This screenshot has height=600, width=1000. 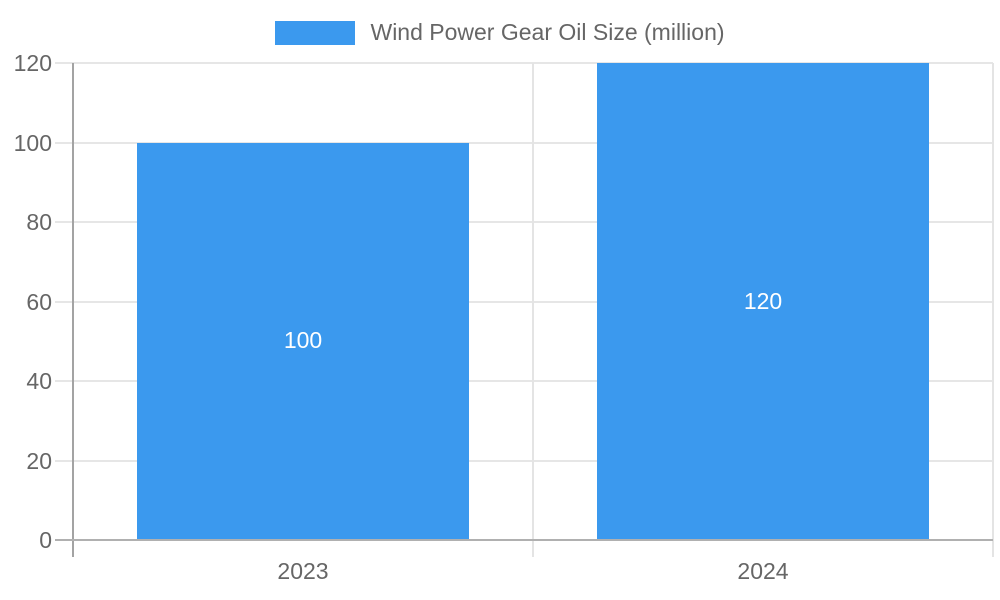 What do you see at coordinates (39, 460) in the screenshot?
I see `y-axis-tick-label: 20` at bounding box center [39, 460].